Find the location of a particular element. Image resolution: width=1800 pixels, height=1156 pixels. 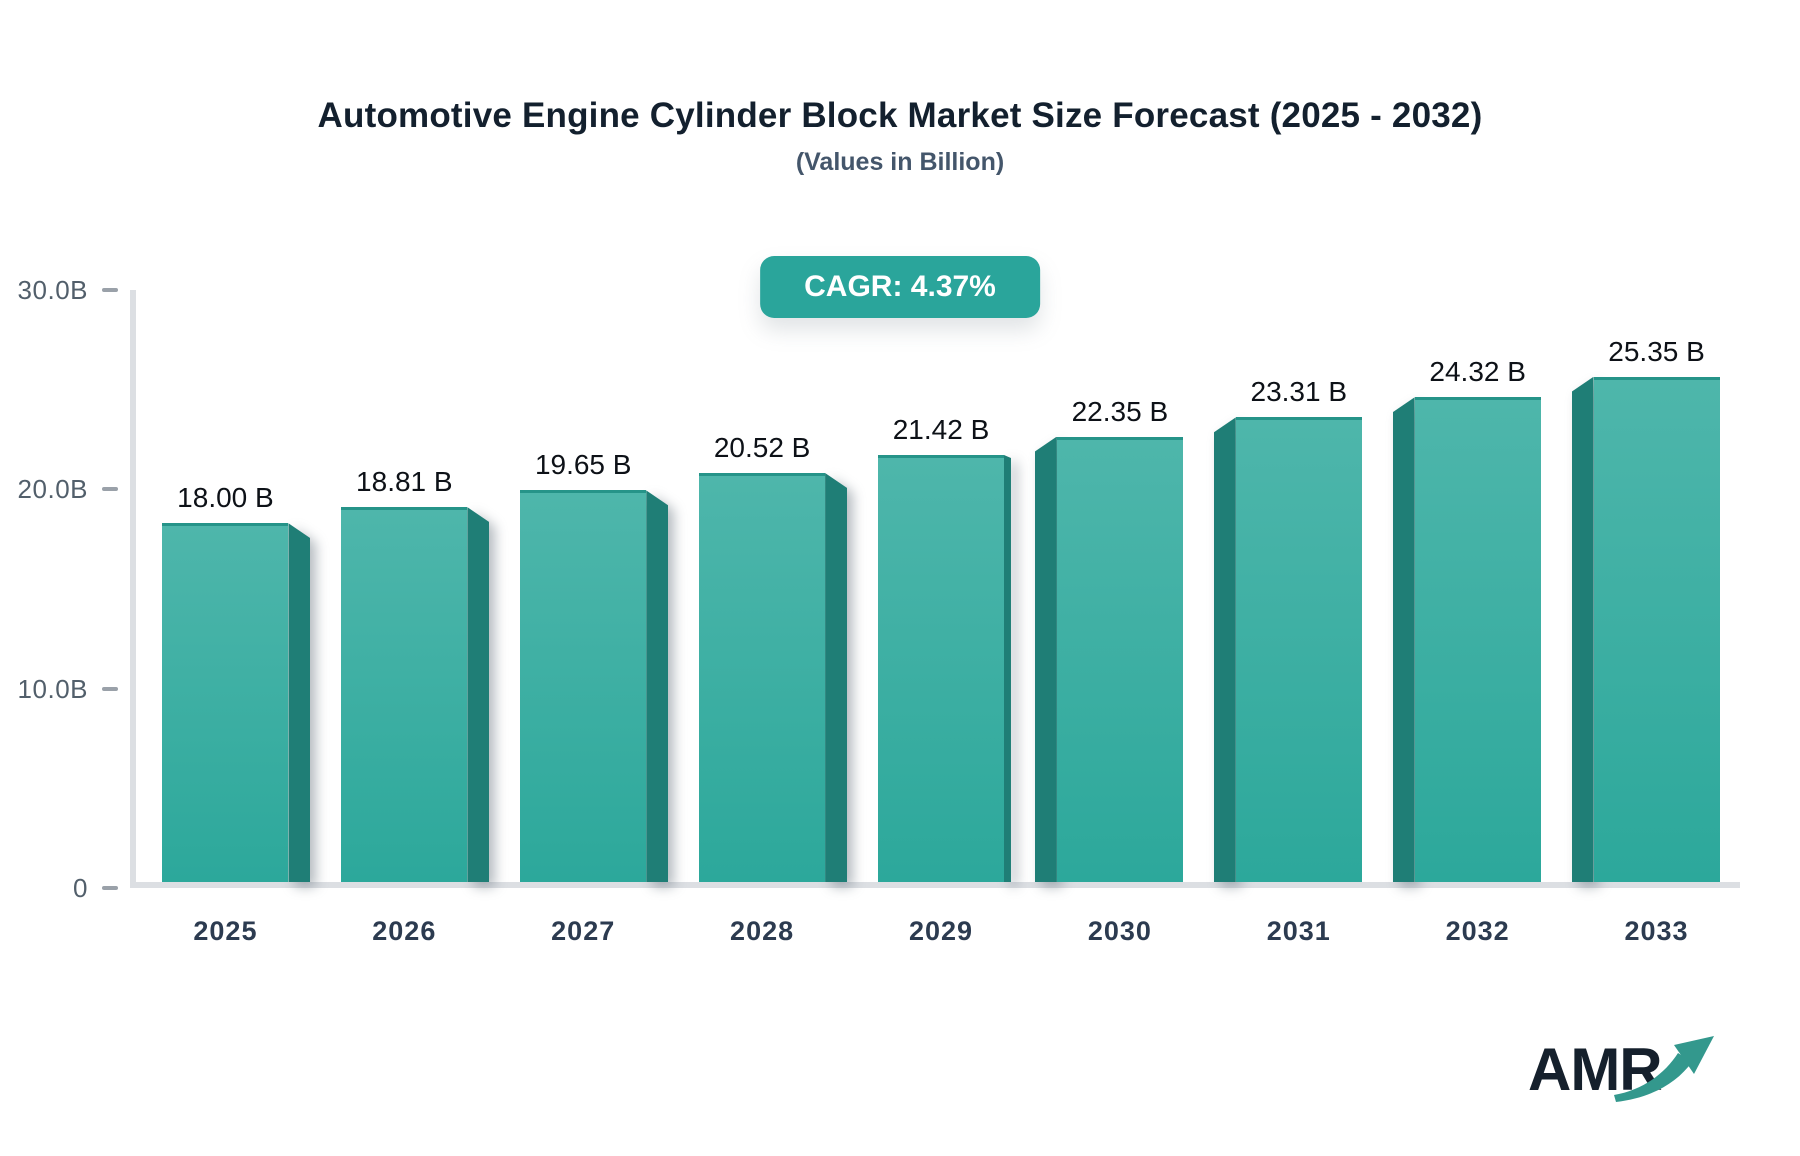

bar-value-label: 21.42 B is located at coordinates (941, 430).